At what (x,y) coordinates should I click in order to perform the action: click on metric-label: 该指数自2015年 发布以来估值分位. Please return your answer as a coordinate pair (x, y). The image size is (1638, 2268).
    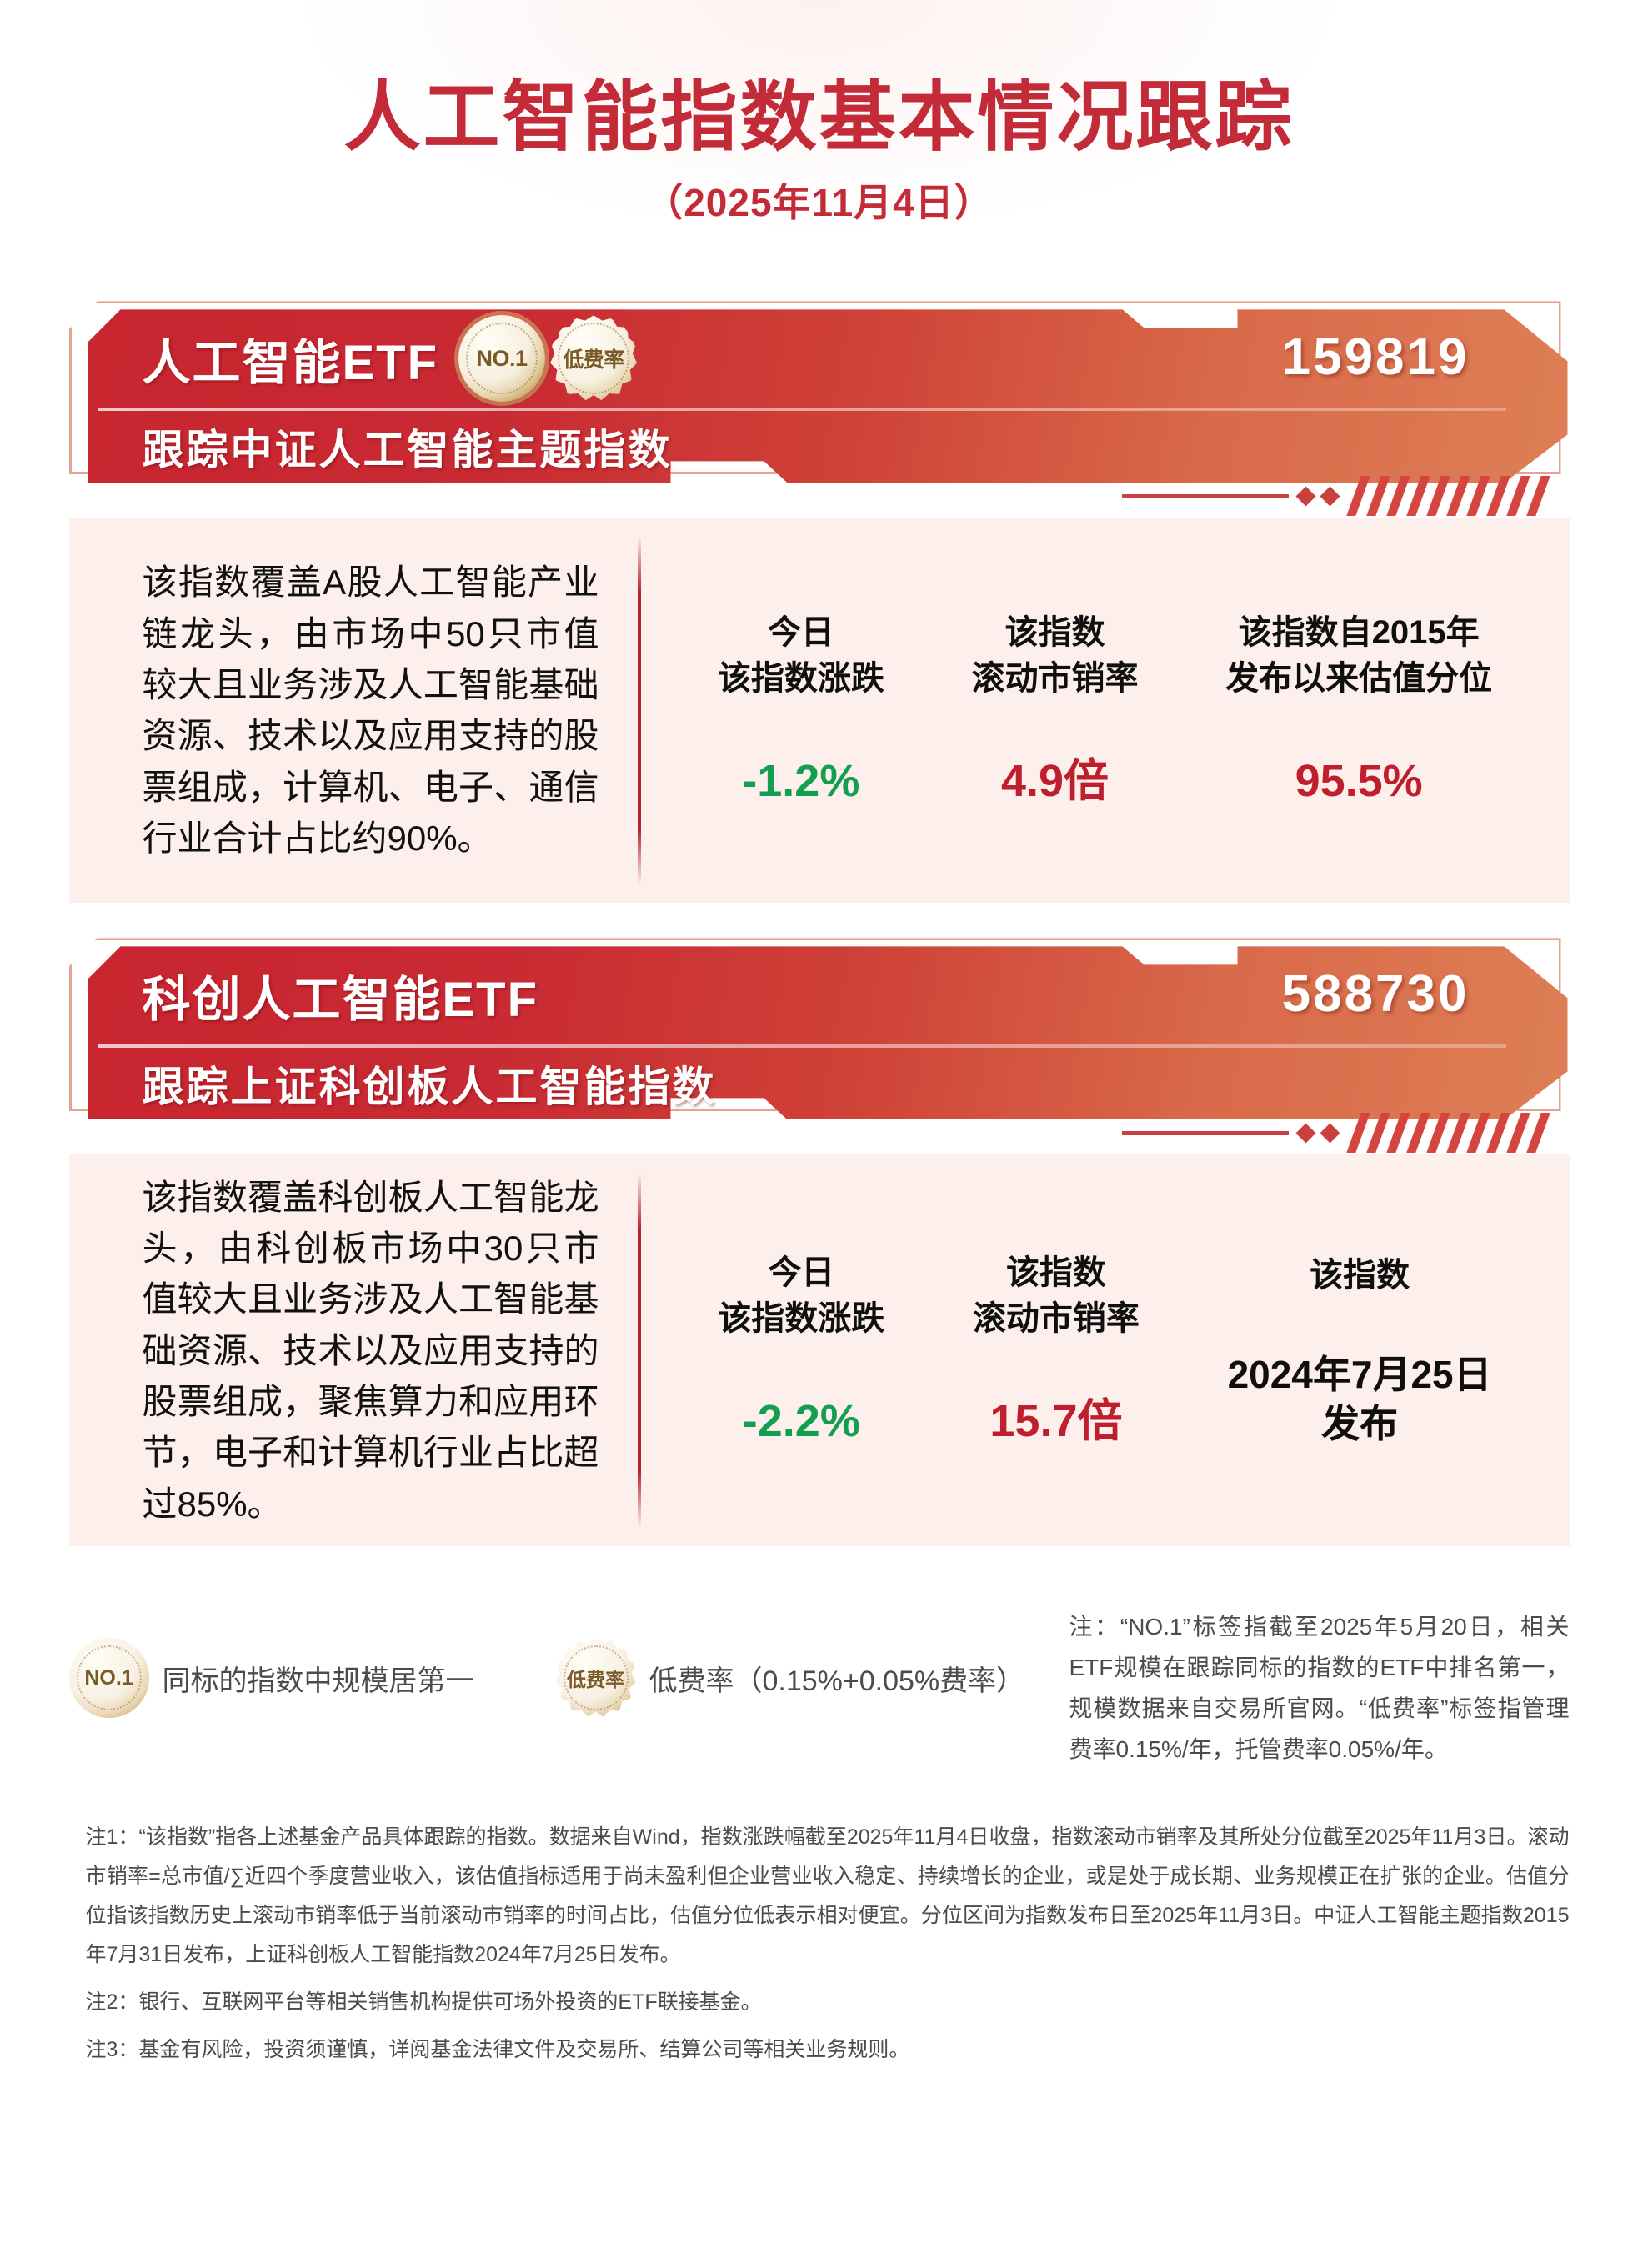
    Looking at the image, I should click on (1359, 656).